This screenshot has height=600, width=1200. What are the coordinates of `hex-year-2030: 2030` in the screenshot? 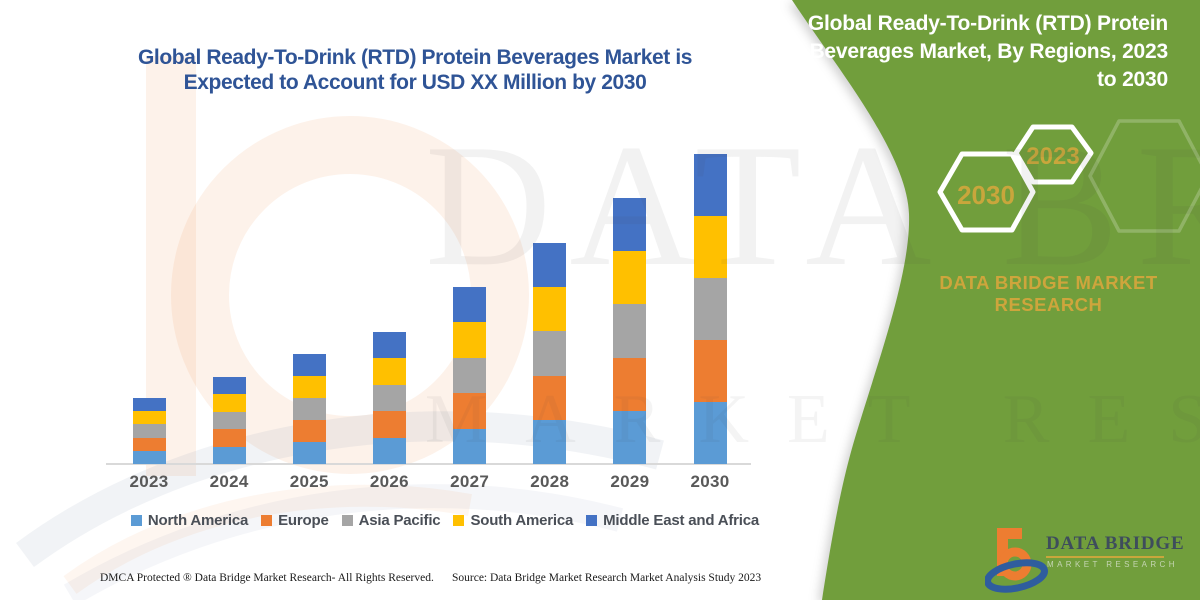 It's located at (986, 195).